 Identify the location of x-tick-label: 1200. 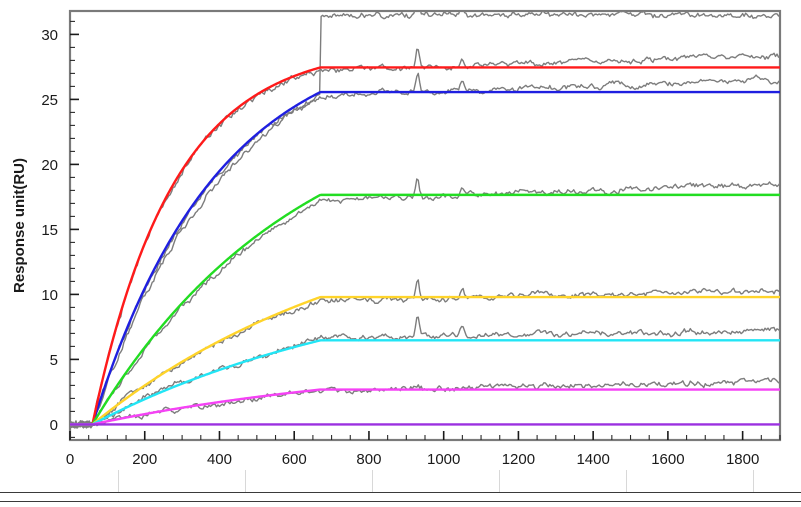
(518, 459).